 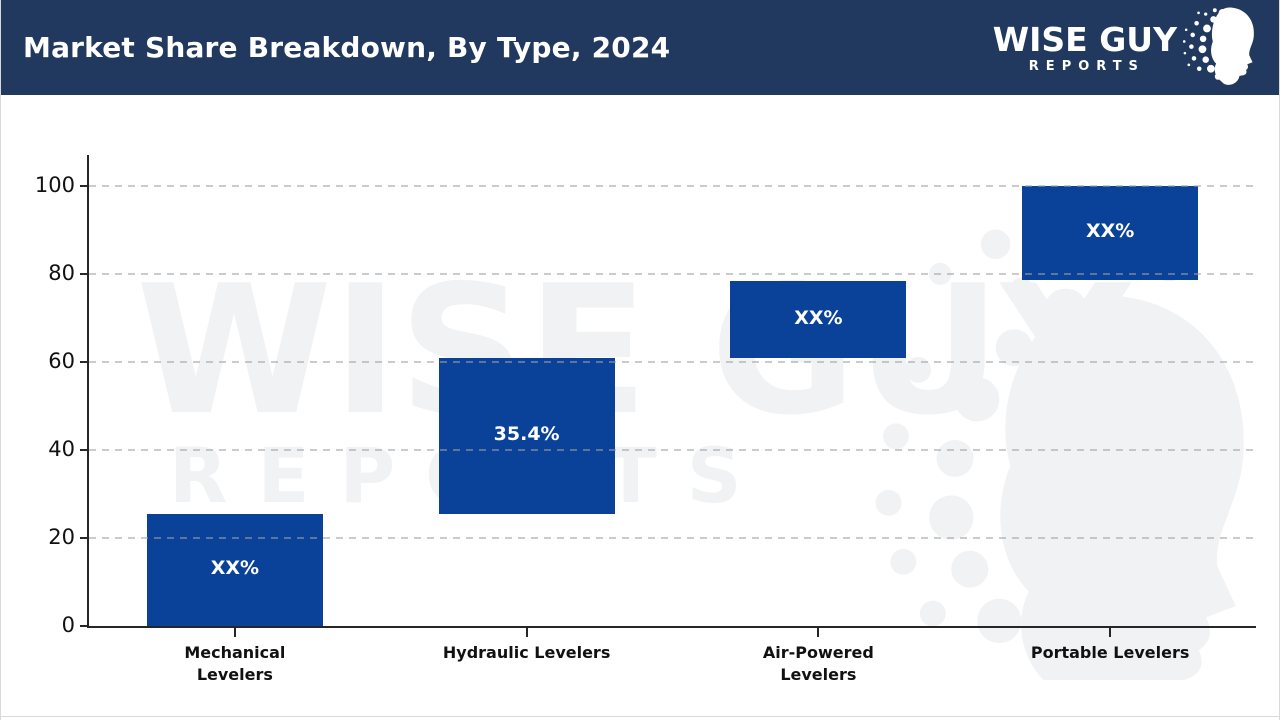 I want to click on x-tick-label-line: Mechanical, so click(x=235, y=652).